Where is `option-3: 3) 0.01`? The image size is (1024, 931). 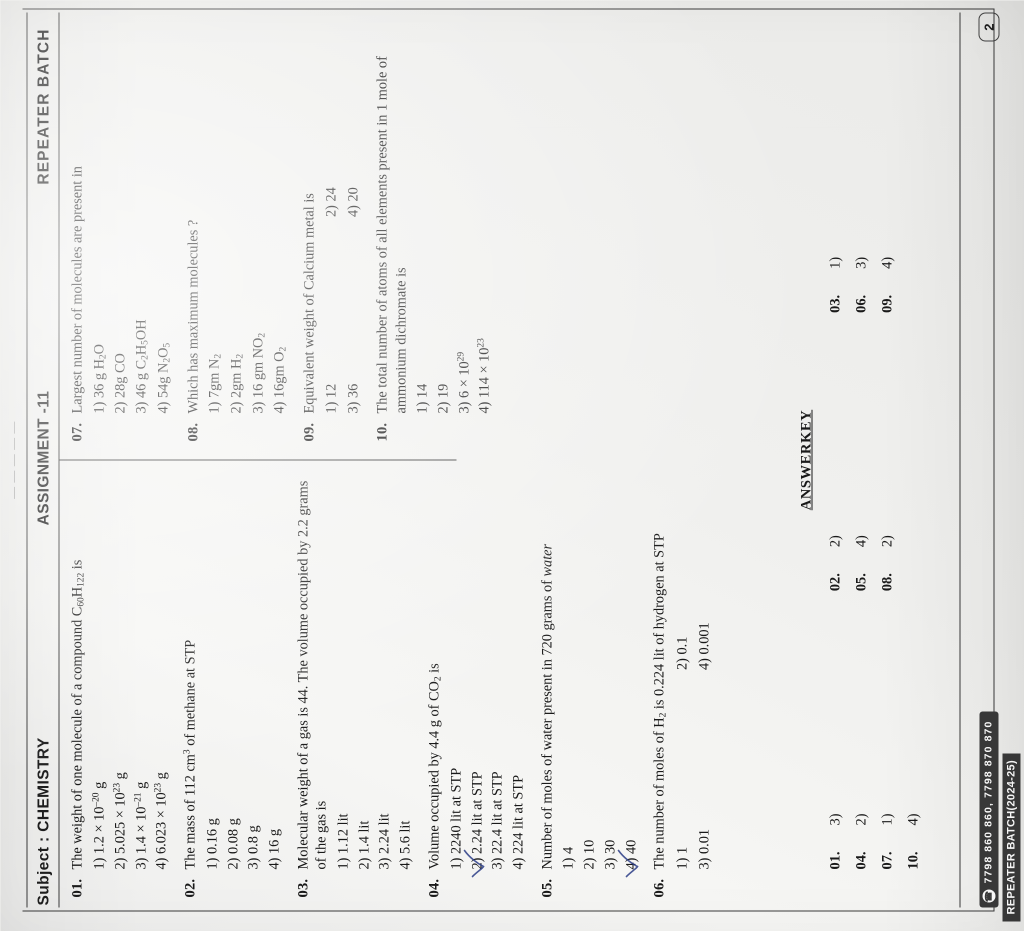 option-3: 3) 0.01 is located at coordinates (704, 772).